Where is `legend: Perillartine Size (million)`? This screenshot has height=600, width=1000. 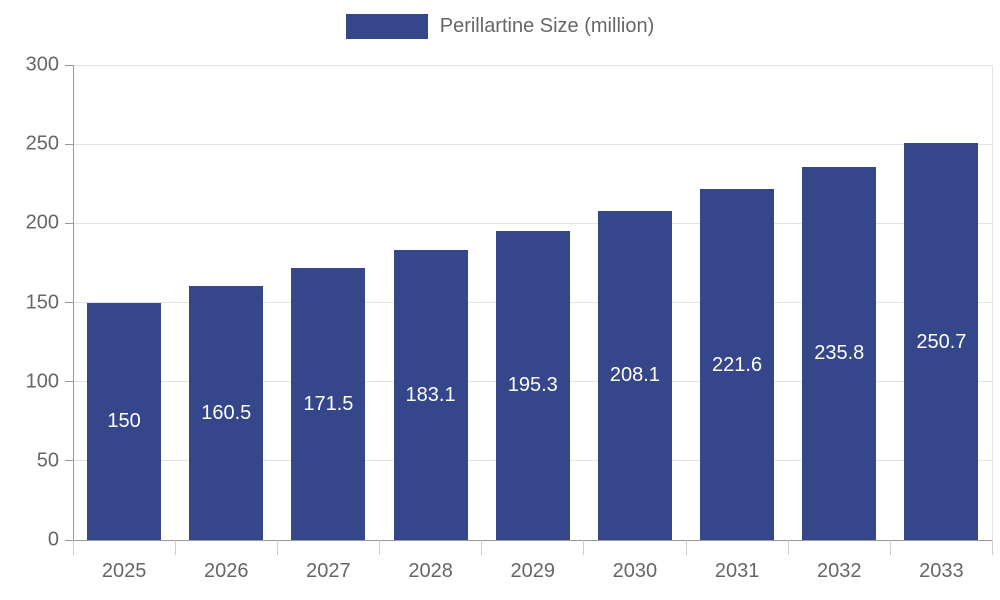 legend: Perillartine Size (million) is located at coordinates (500, 26).